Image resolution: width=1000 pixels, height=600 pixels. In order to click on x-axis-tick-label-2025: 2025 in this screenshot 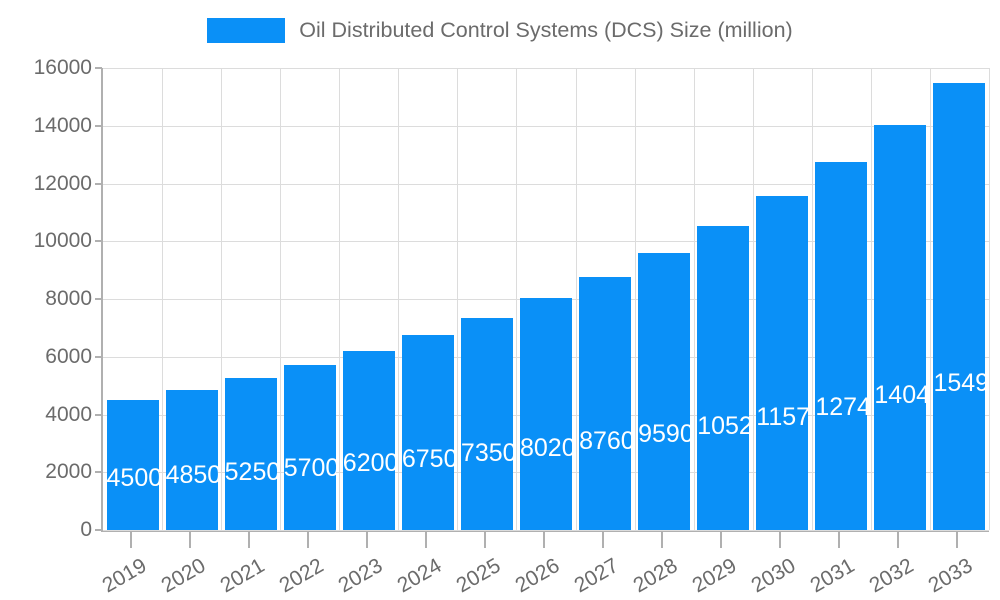, I will do `click(478, 576)`.